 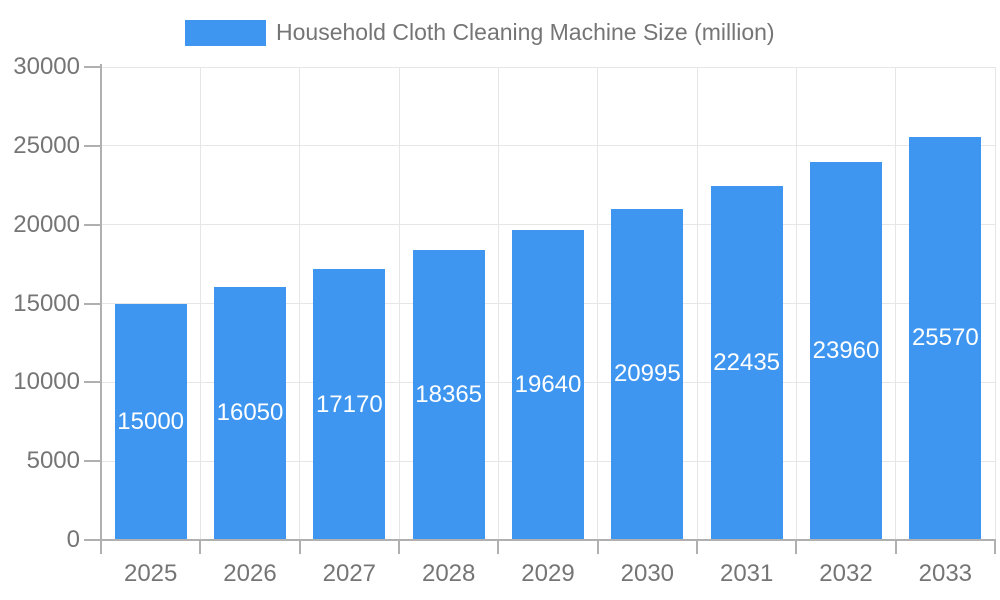 I want to click on bar-value-label: 15000, so click(x=151, y=421).